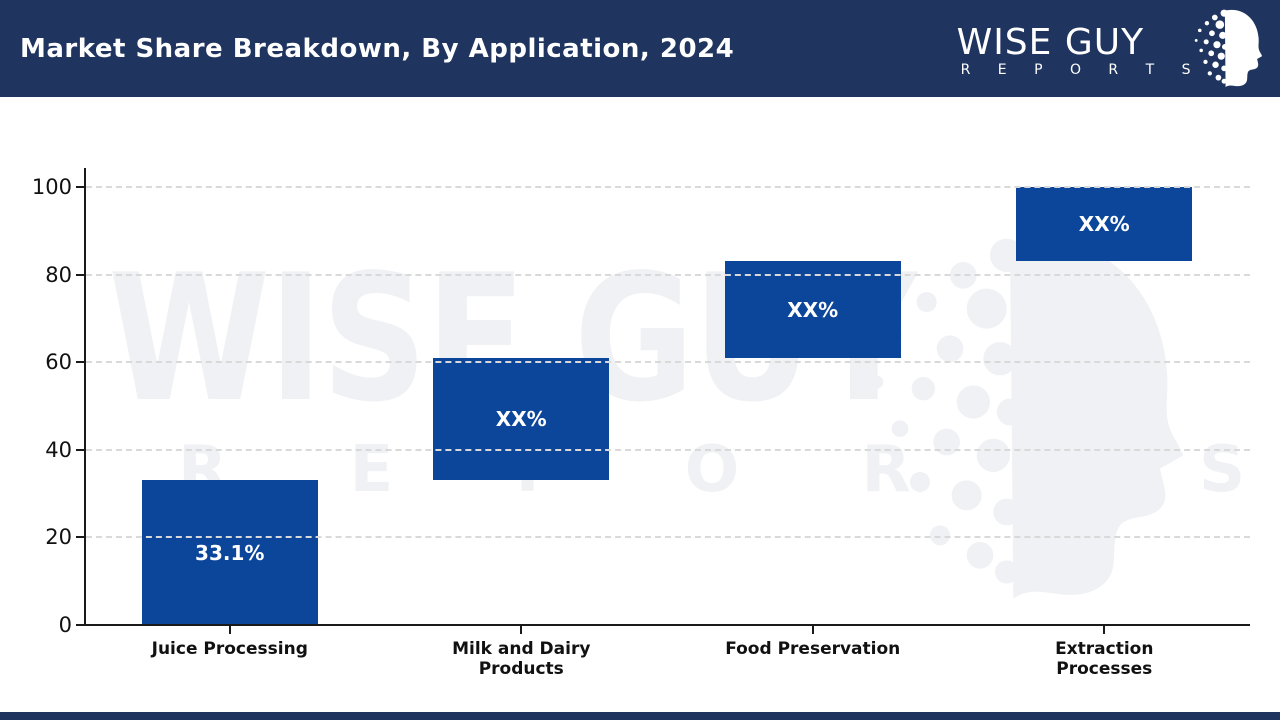  Describe the element at coordinates (1020, 424) in the screenshot. I see `watermark-face-icon` at that location.